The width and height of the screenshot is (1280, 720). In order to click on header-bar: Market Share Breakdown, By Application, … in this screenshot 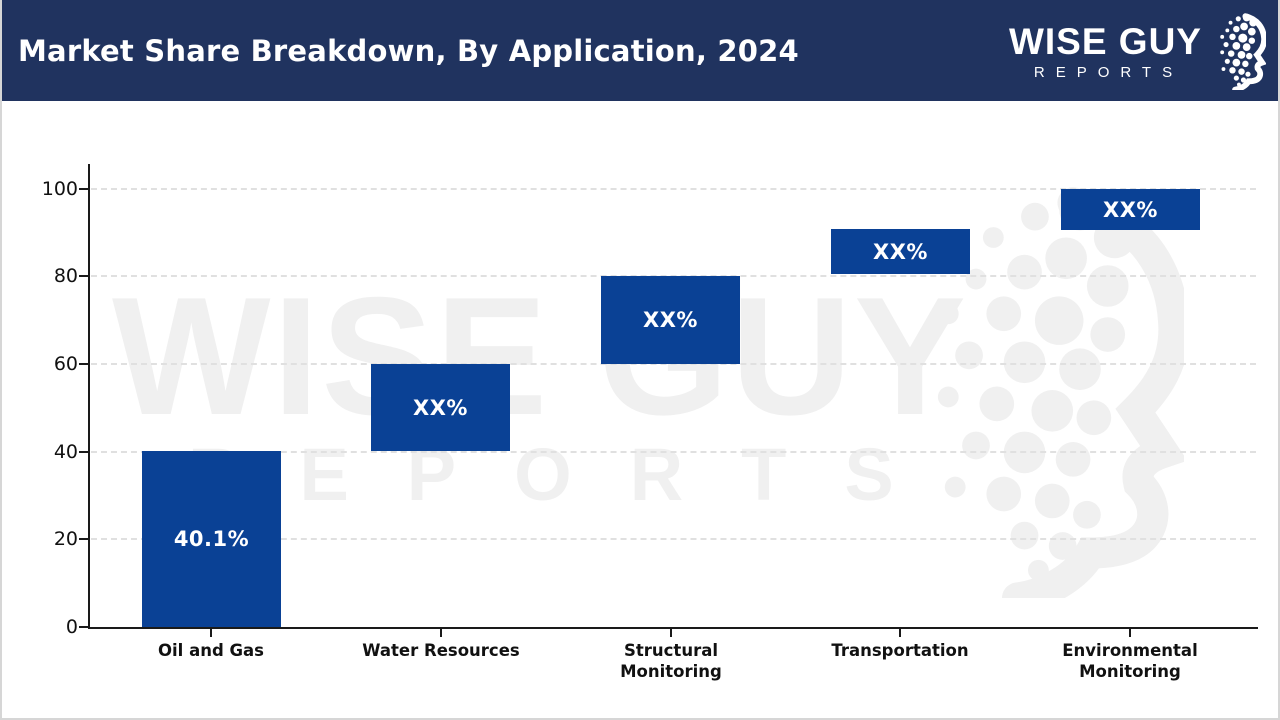, I will do `click(640, 50)`.